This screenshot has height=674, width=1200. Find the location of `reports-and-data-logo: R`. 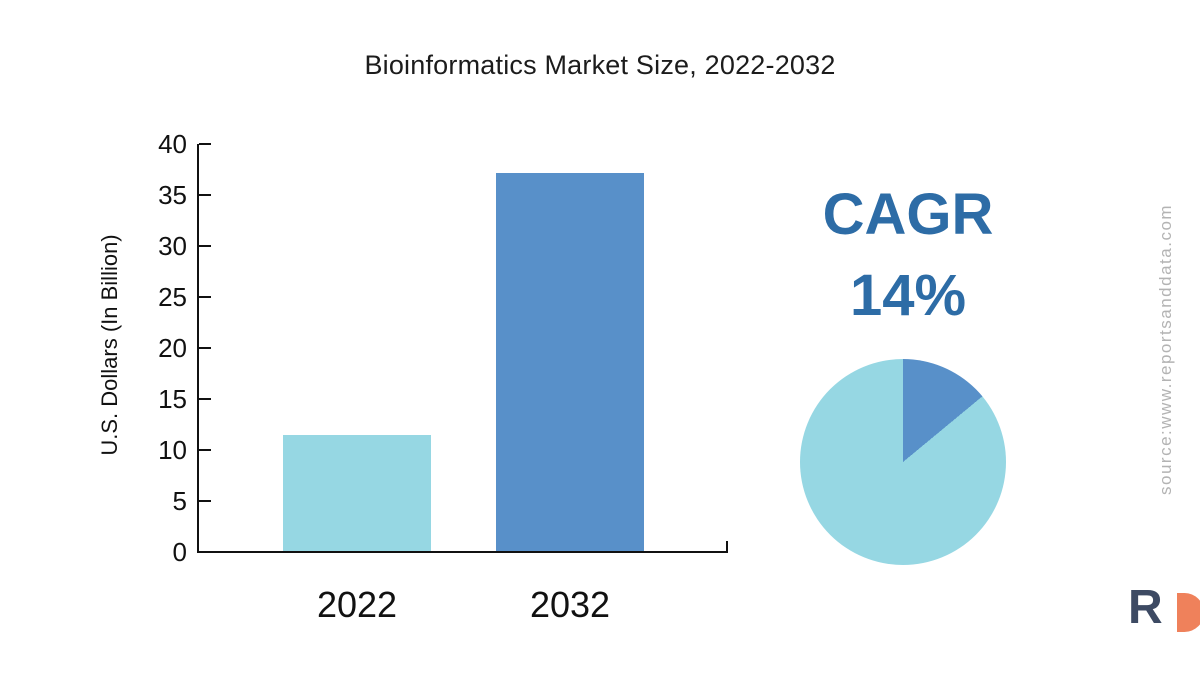

reports-and-data-logo: R is located at coordinates (1164, 609).